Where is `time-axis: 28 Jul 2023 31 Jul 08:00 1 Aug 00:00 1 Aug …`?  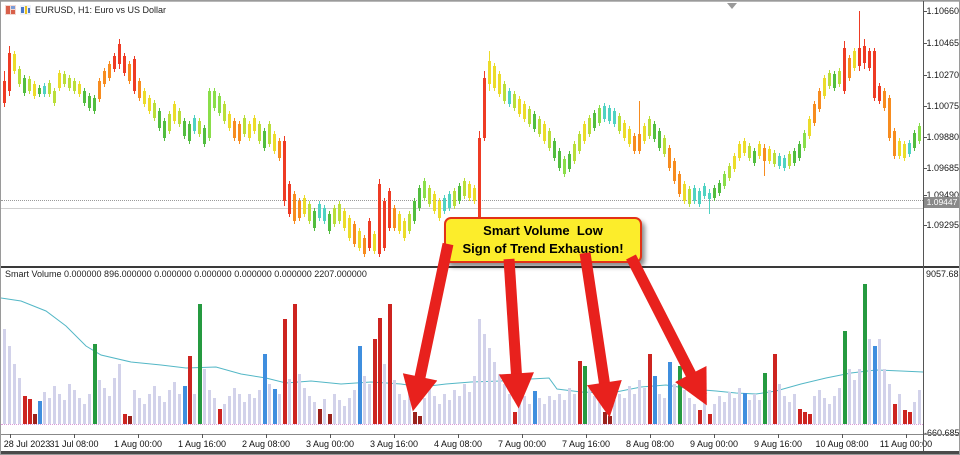 time-axis: 28 Jul 2023 31 Jul 08:00 1 Aug 00:00 1 Aug … is located at coordinates (480, 442).